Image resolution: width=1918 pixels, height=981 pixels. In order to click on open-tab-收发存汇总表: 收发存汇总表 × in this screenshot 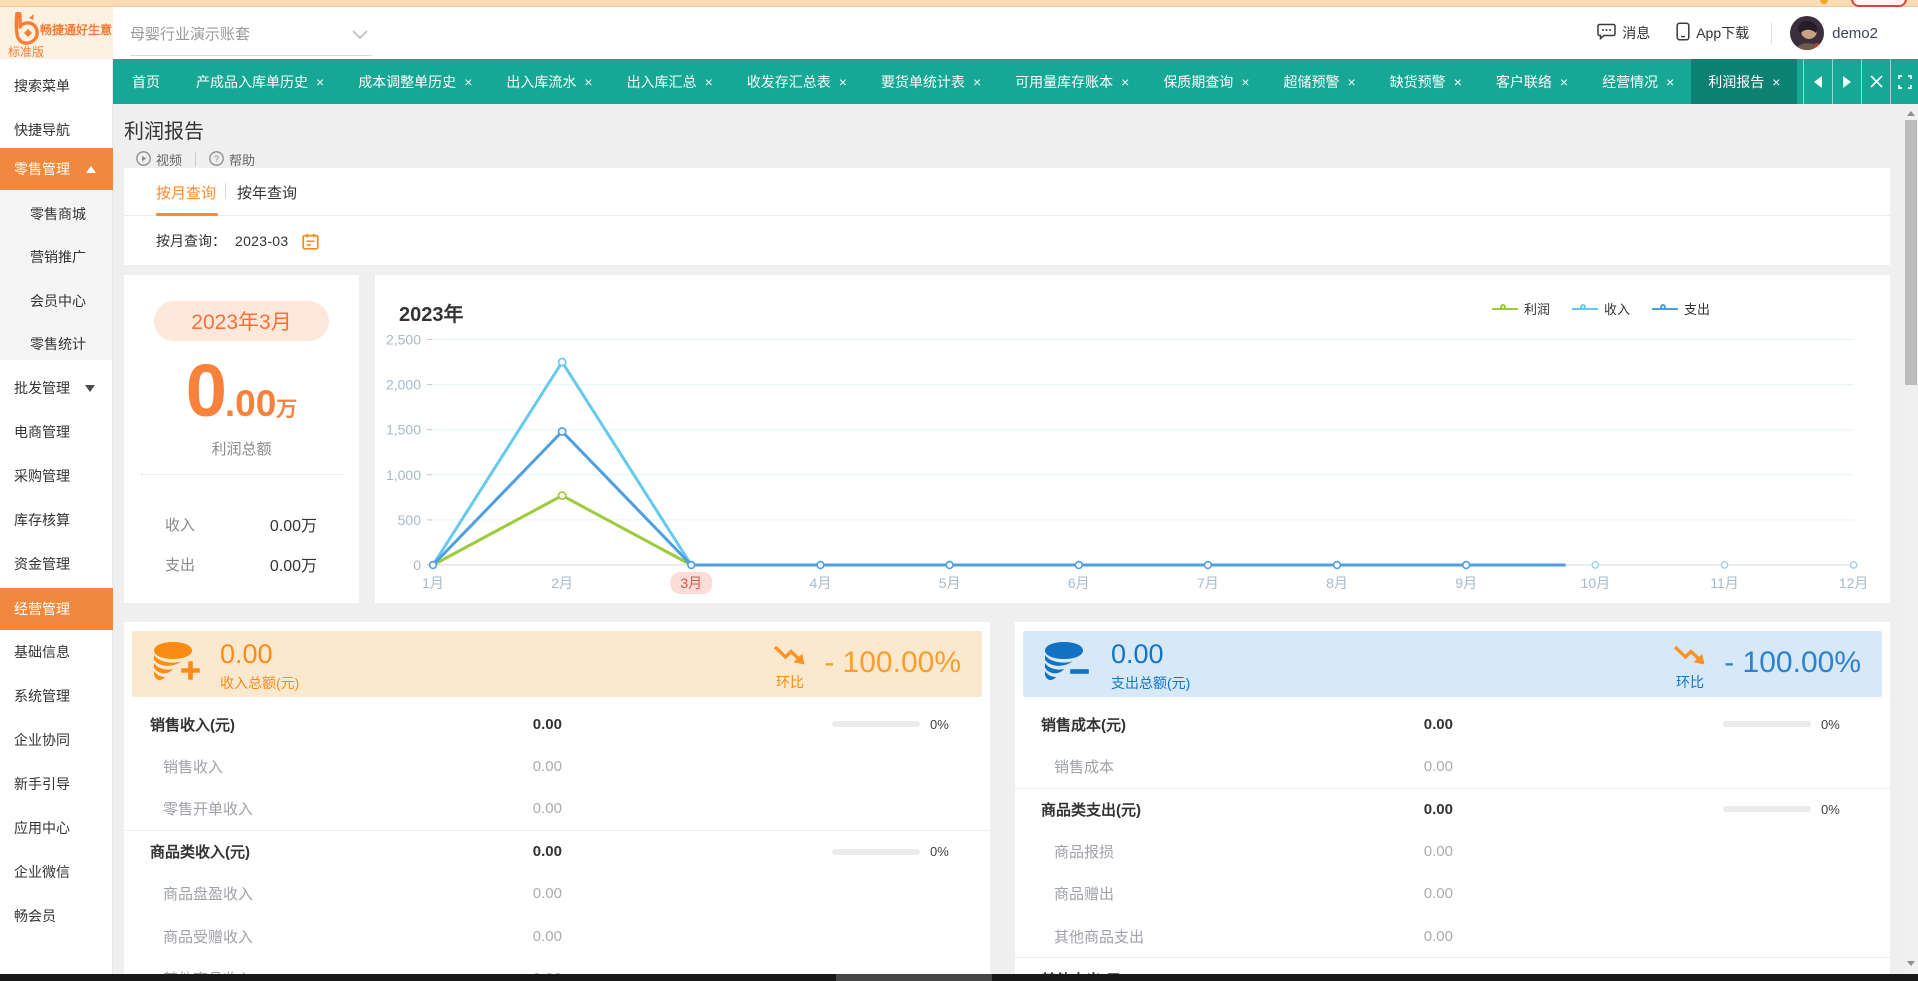, I will do `click(797, 81)`.